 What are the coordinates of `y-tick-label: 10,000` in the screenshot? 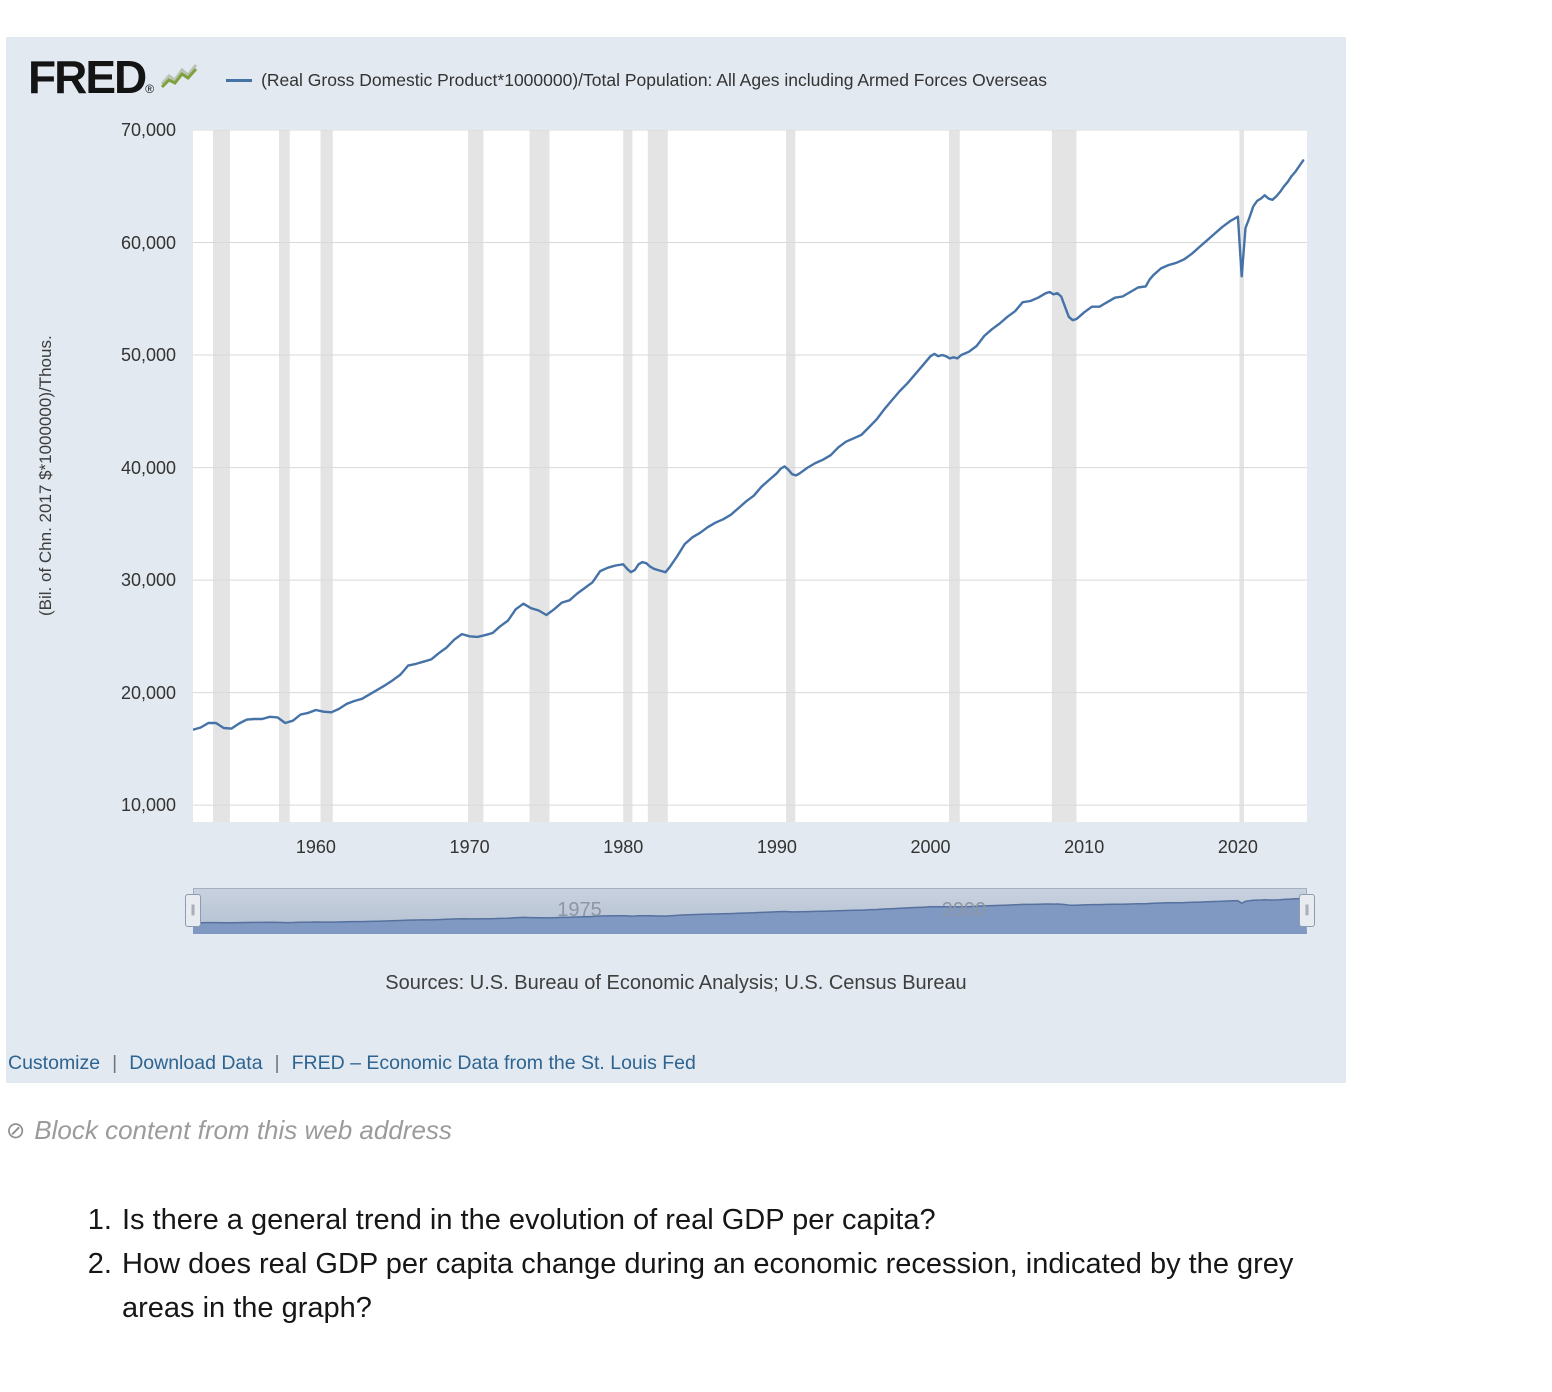 It's located at (148, 805).